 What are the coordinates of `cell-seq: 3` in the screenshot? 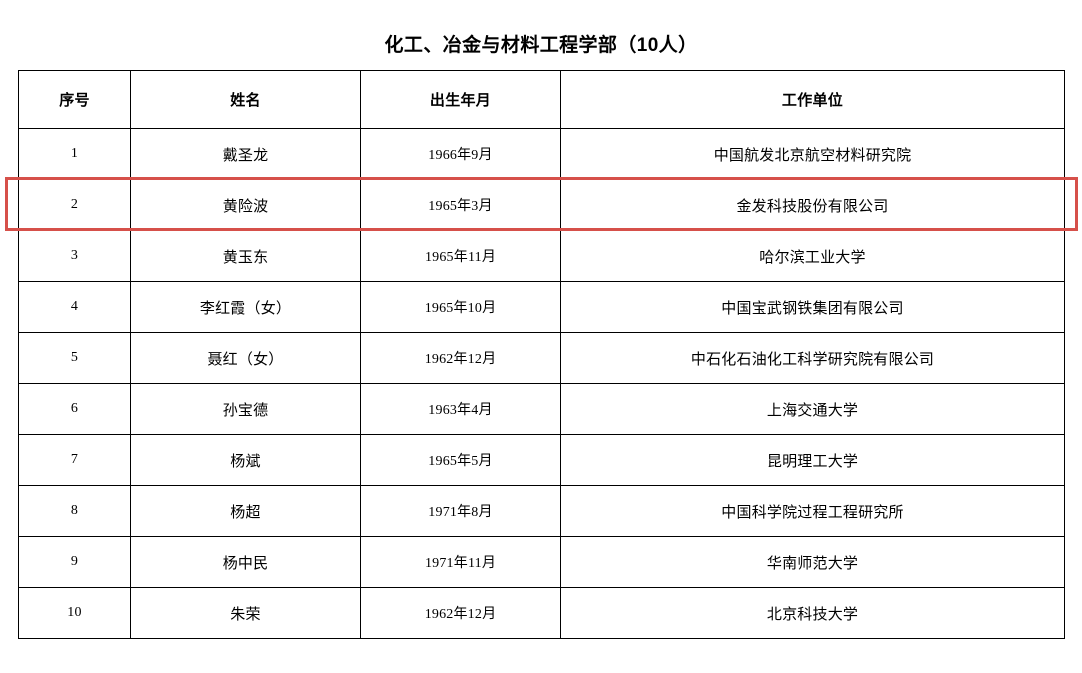 It's located at (74, 256).